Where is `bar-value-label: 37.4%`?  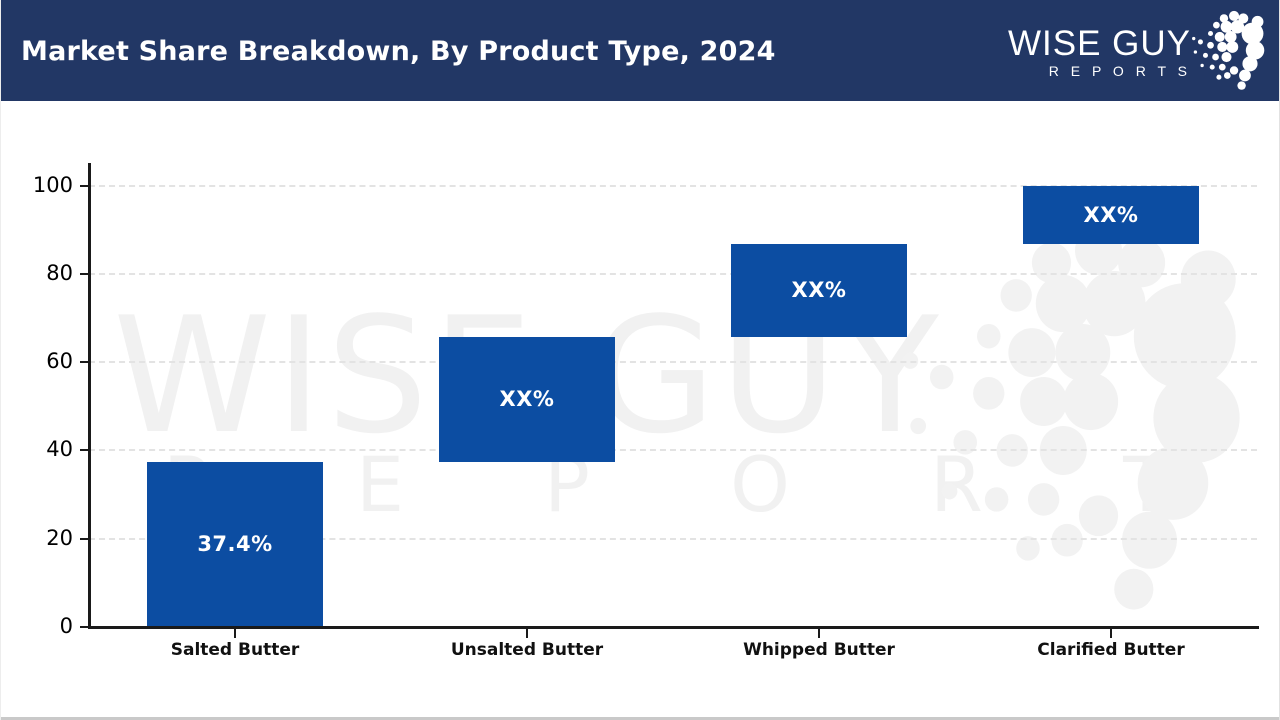
bar-value-label: 37.4% is located at coordinates (235, 544).